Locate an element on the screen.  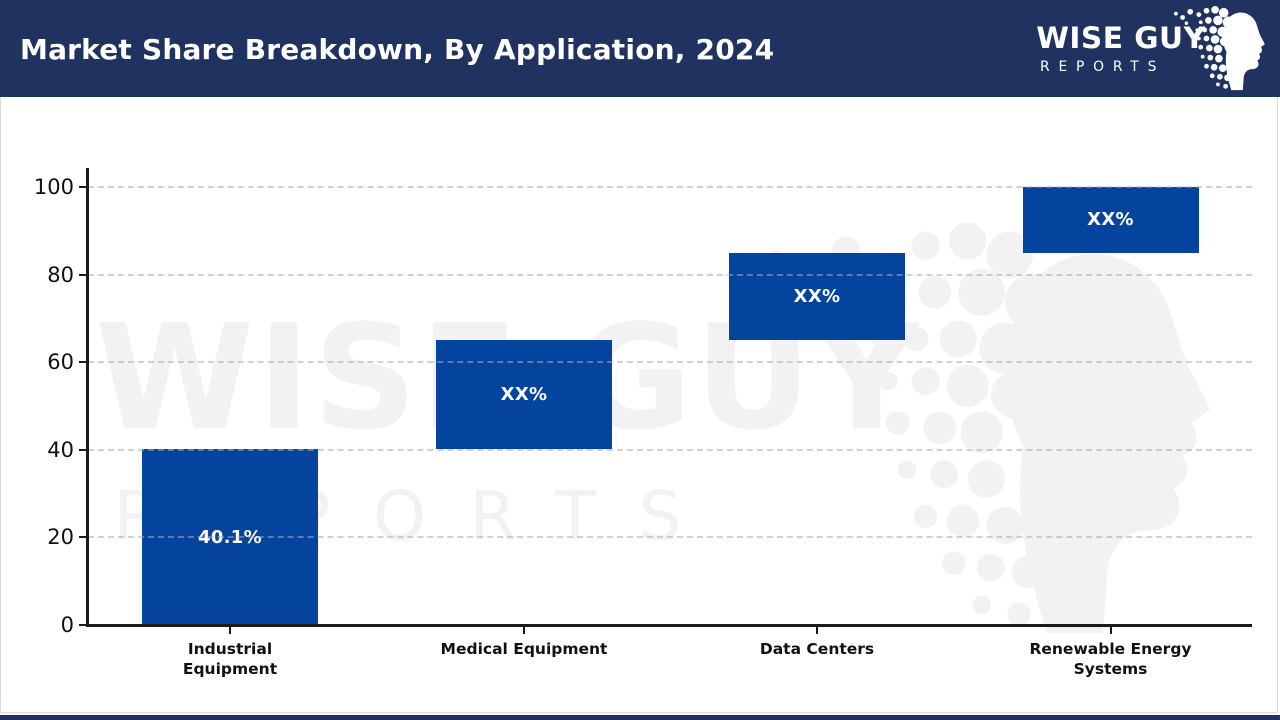
category-label-line: Systems is located at coordinates (1110, 669).